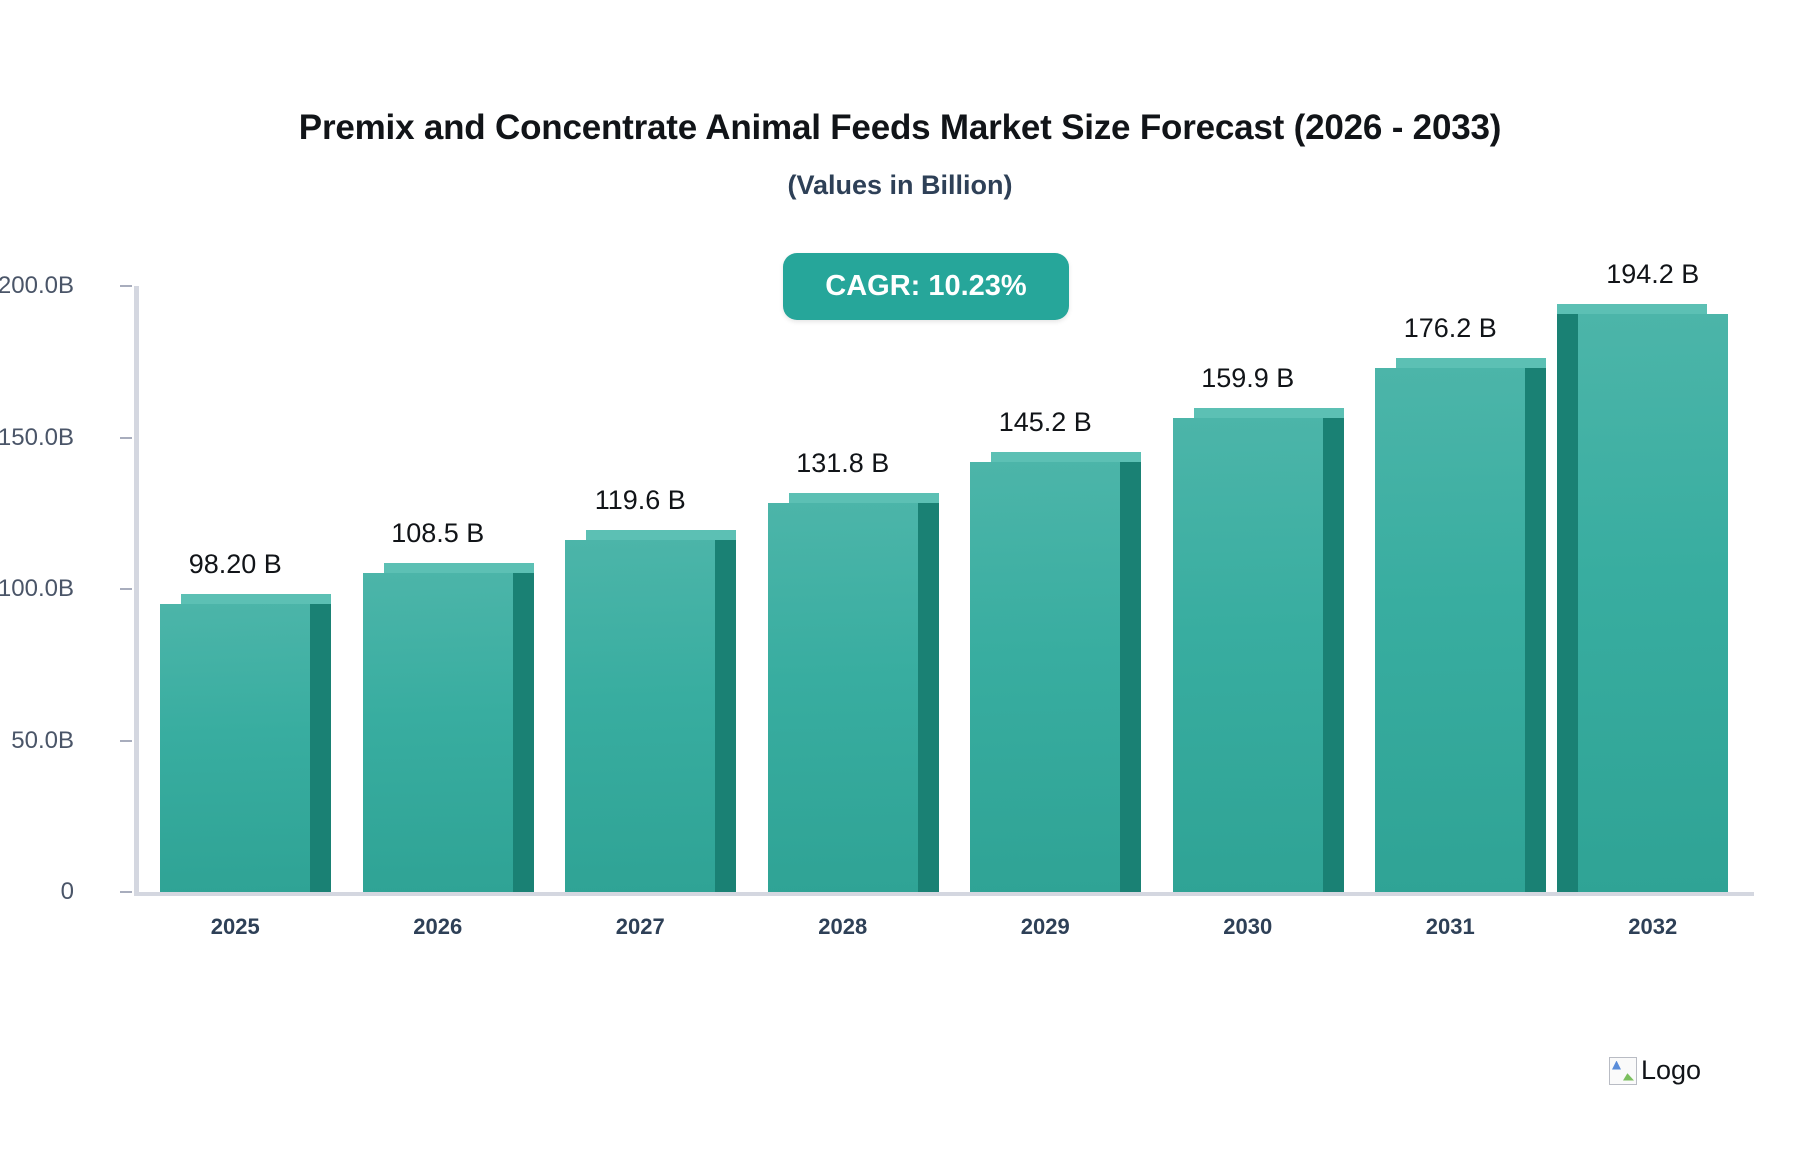 The height and width of the screenshot is (1156, 1800). What do you see at coordinates (235, 926) in the screenshot?
I see `x-axis-tick-label: 2025` at bounding box center [235, 926].